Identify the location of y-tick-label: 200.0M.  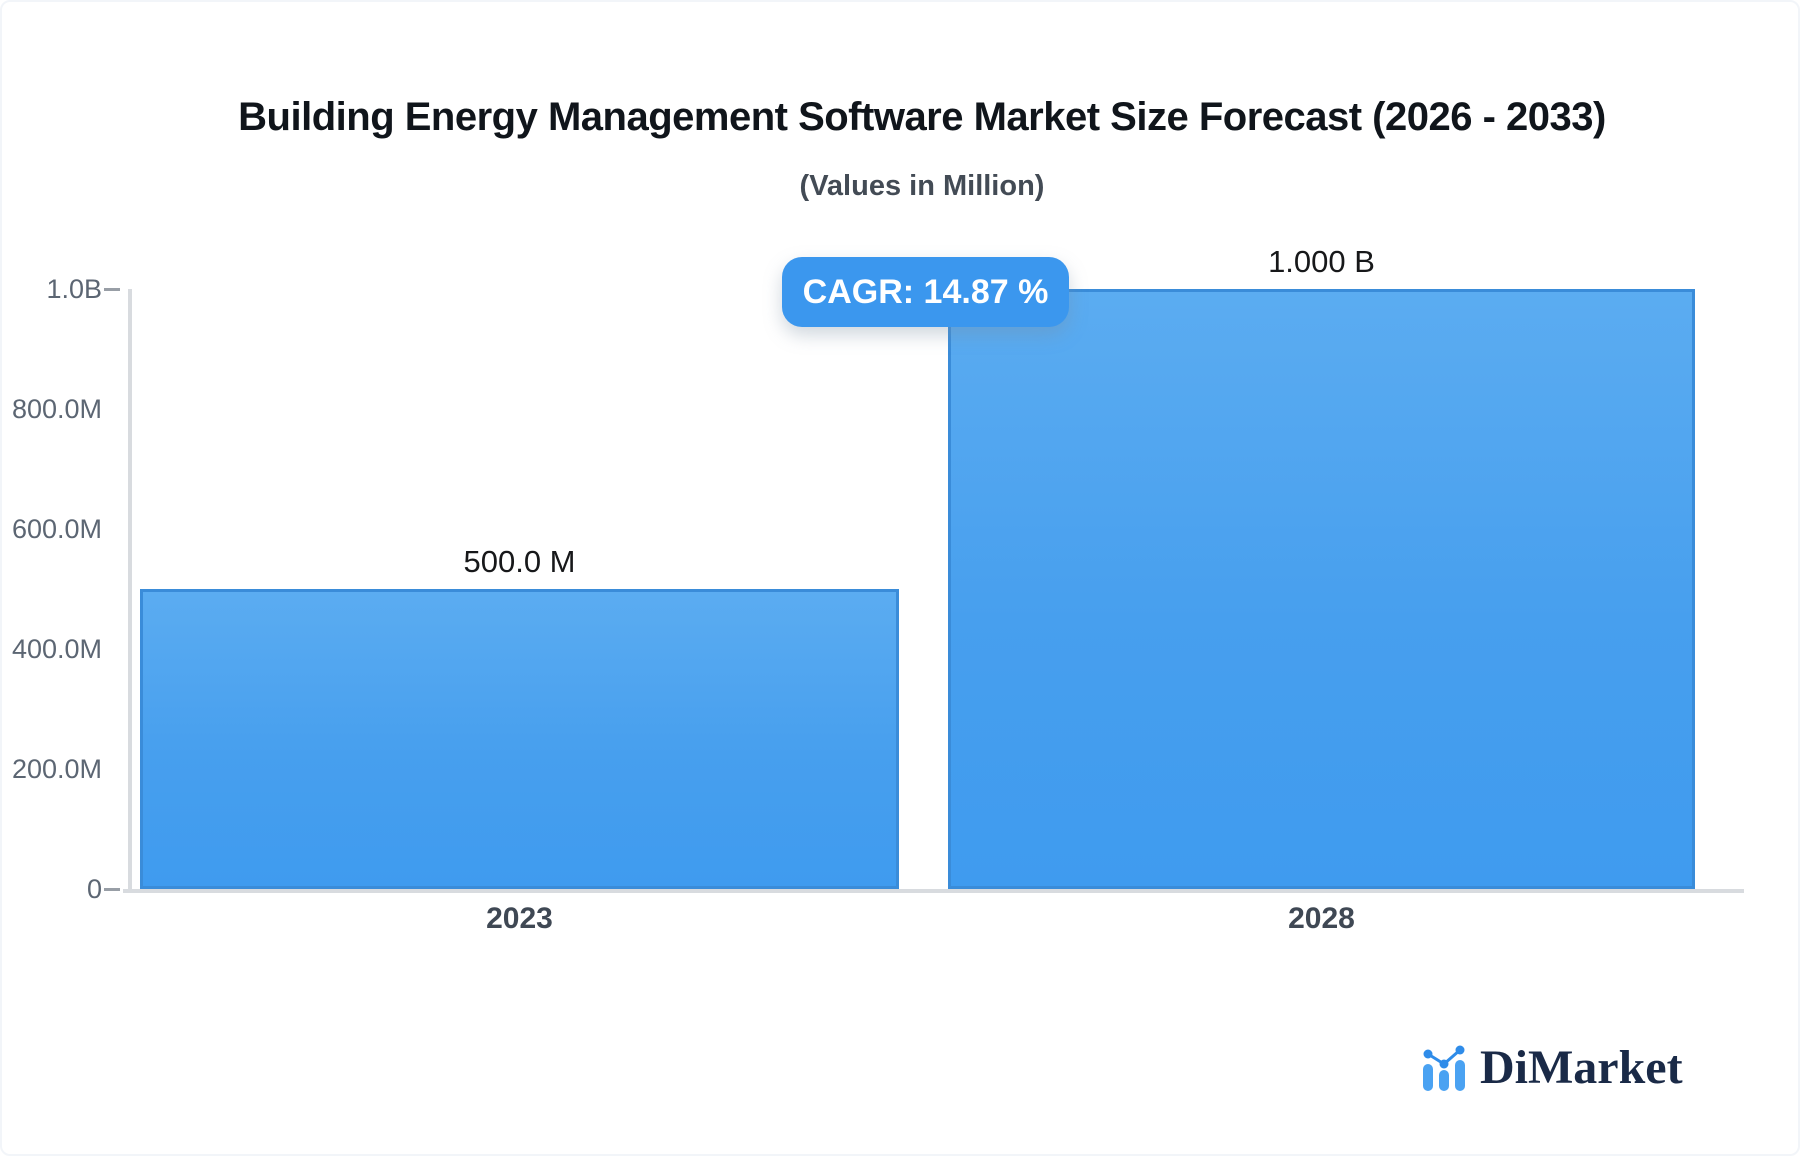
(56, 769).